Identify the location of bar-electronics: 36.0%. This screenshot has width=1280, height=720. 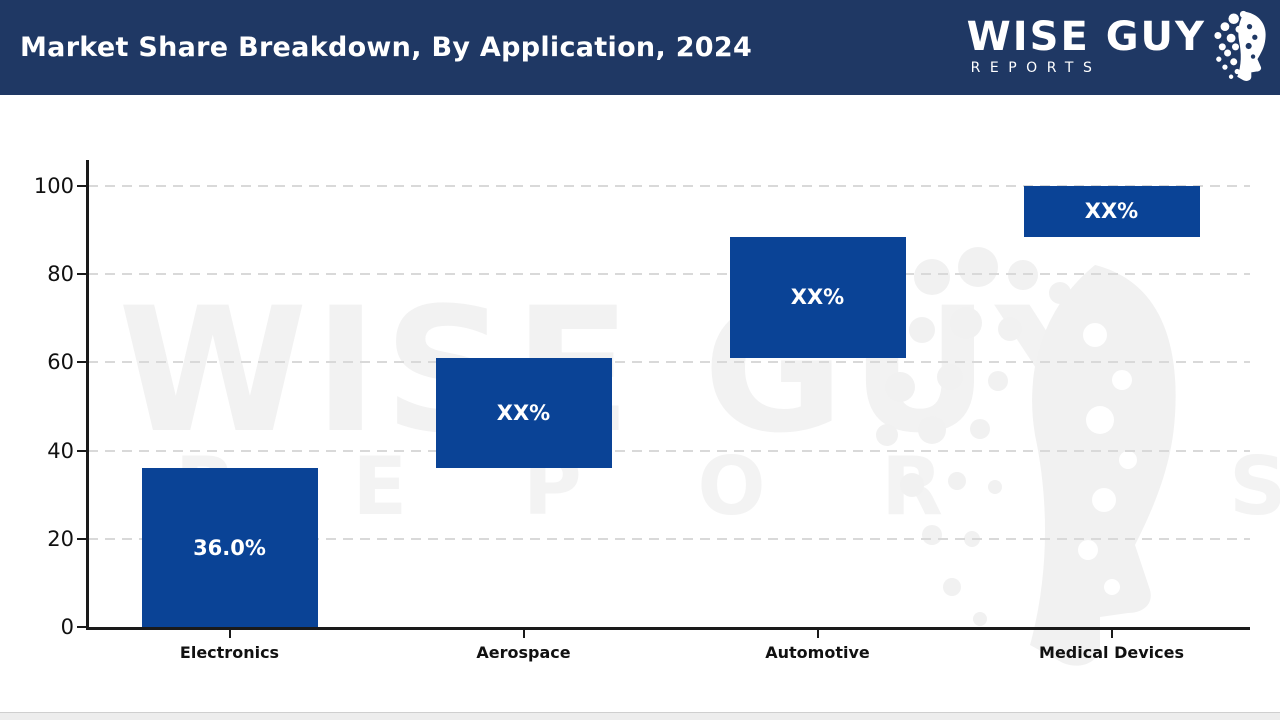
(229, 547).